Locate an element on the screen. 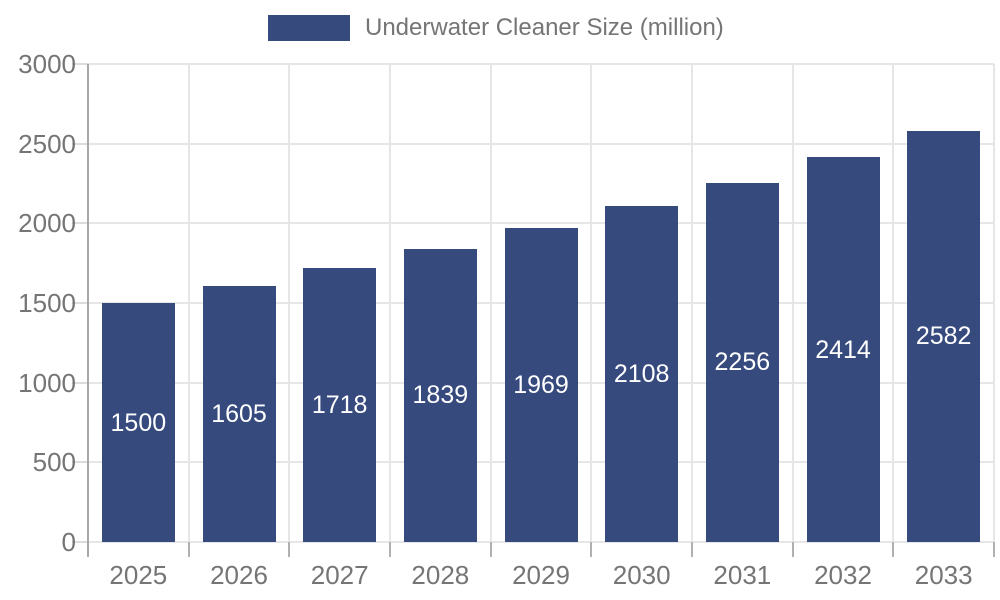  bar-2029: 1969 is located at coordinates (541, 385).